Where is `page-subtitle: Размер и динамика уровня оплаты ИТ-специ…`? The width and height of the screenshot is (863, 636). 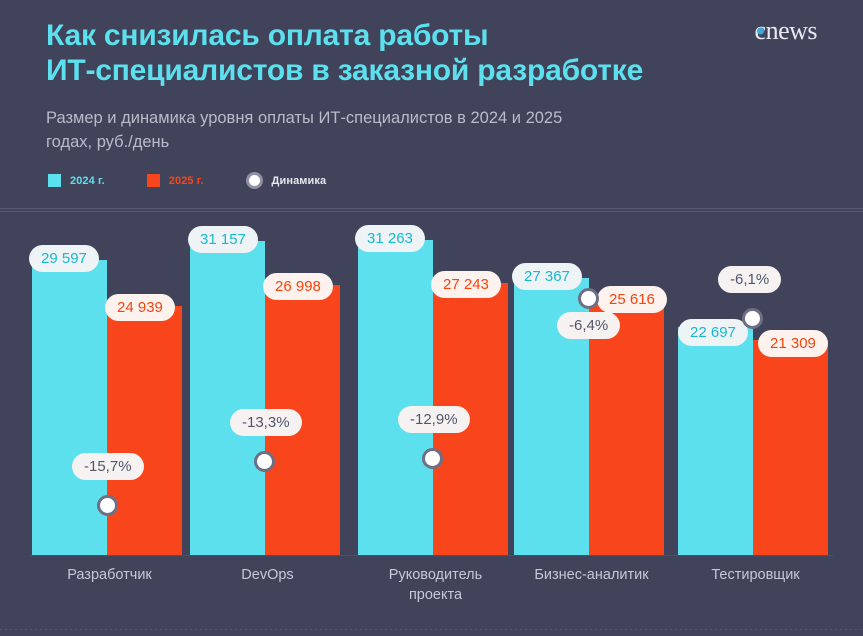 page-subtitle: Размер и динамика уровня оплаты ИТ-специ… is located at coordinates (366, 121).